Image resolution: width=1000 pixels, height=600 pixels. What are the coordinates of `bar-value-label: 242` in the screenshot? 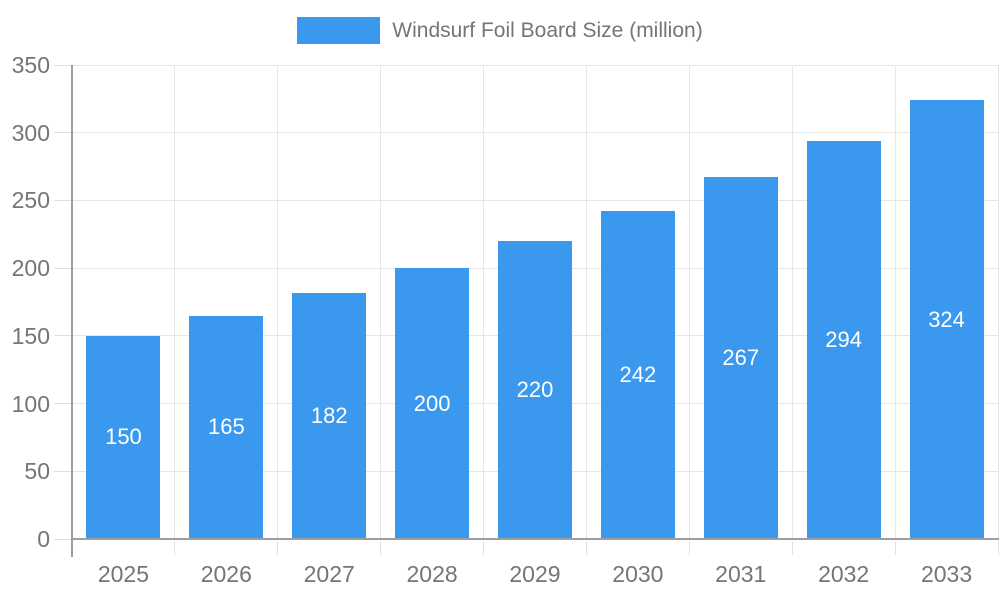 It's located at (638, 375).